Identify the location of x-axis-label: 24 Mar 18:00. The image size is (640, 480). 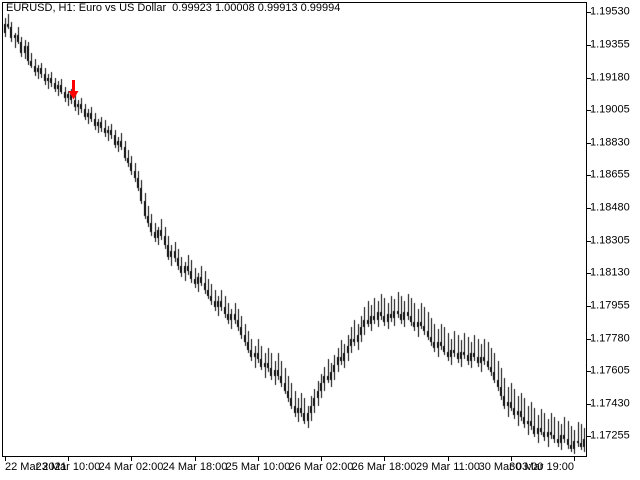
(195, 467).